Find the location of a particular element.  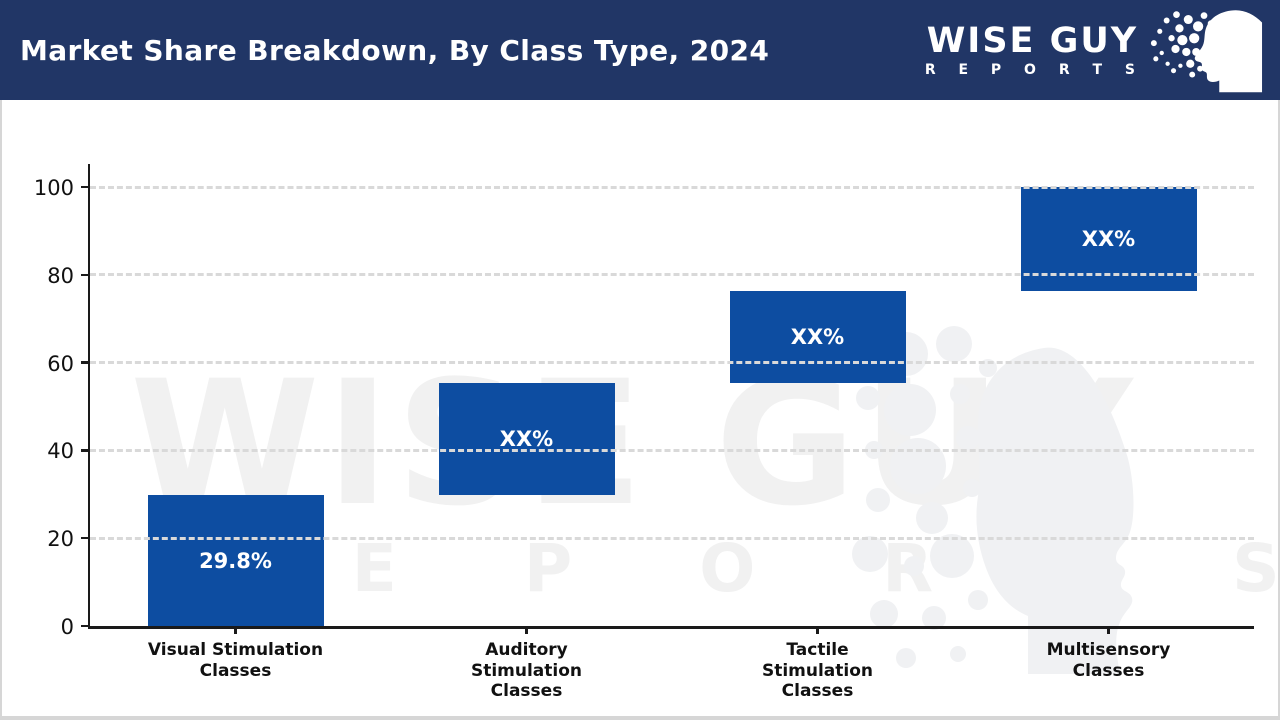

y-tick-label: 60 is located at coordinates (60, 363).